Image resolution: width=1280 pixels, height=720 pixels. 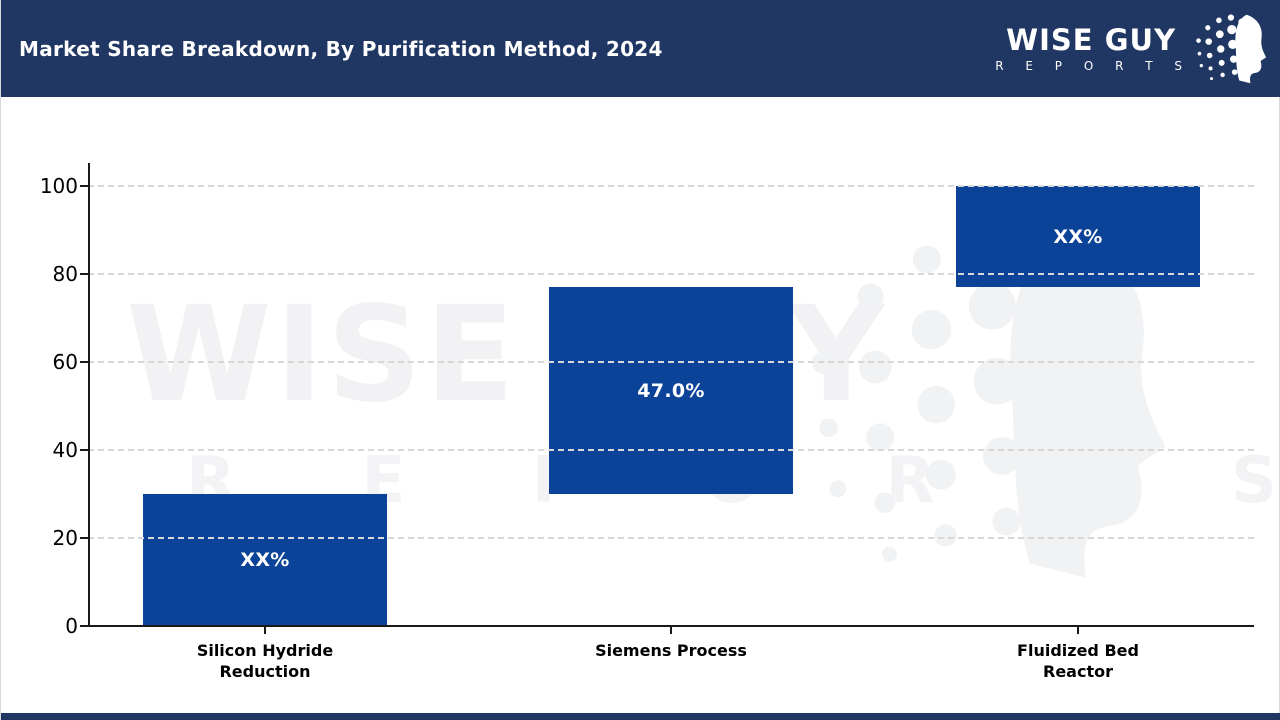 What do you see at coordinates (1231, 48) in the screenshot?
I see `logo-face-icon` at bounding box center [1231, 48].